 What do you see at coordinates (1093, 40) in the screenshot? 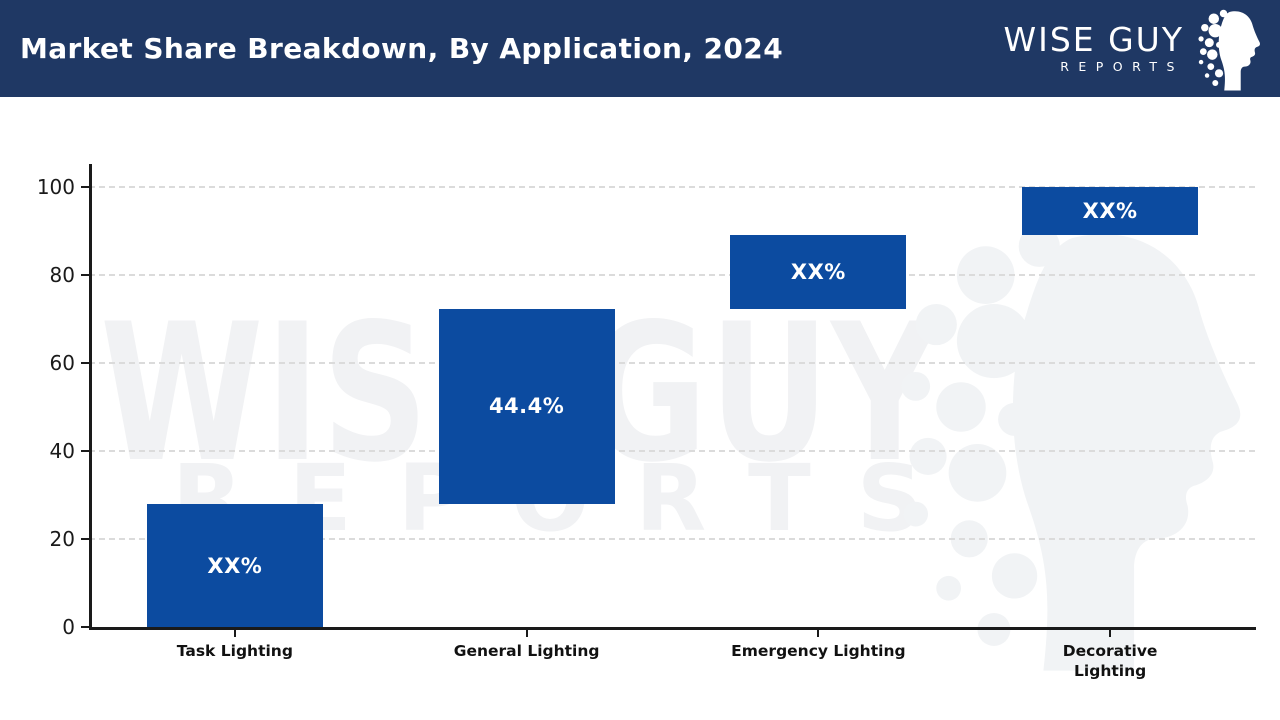
I see `logo-wordmark: WISE GUY` at bounding box center [1093, 40].